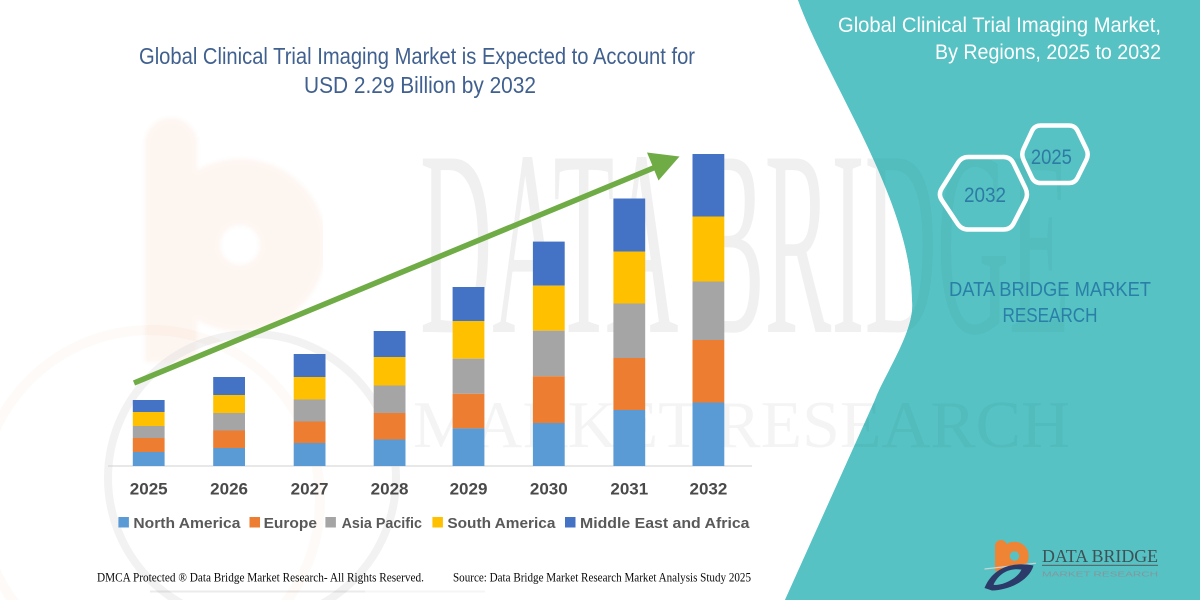  Describe the element at coordinates (1100, 575) in the screenshot. I see `svg-text: MARKET RESEARCH` at that location.